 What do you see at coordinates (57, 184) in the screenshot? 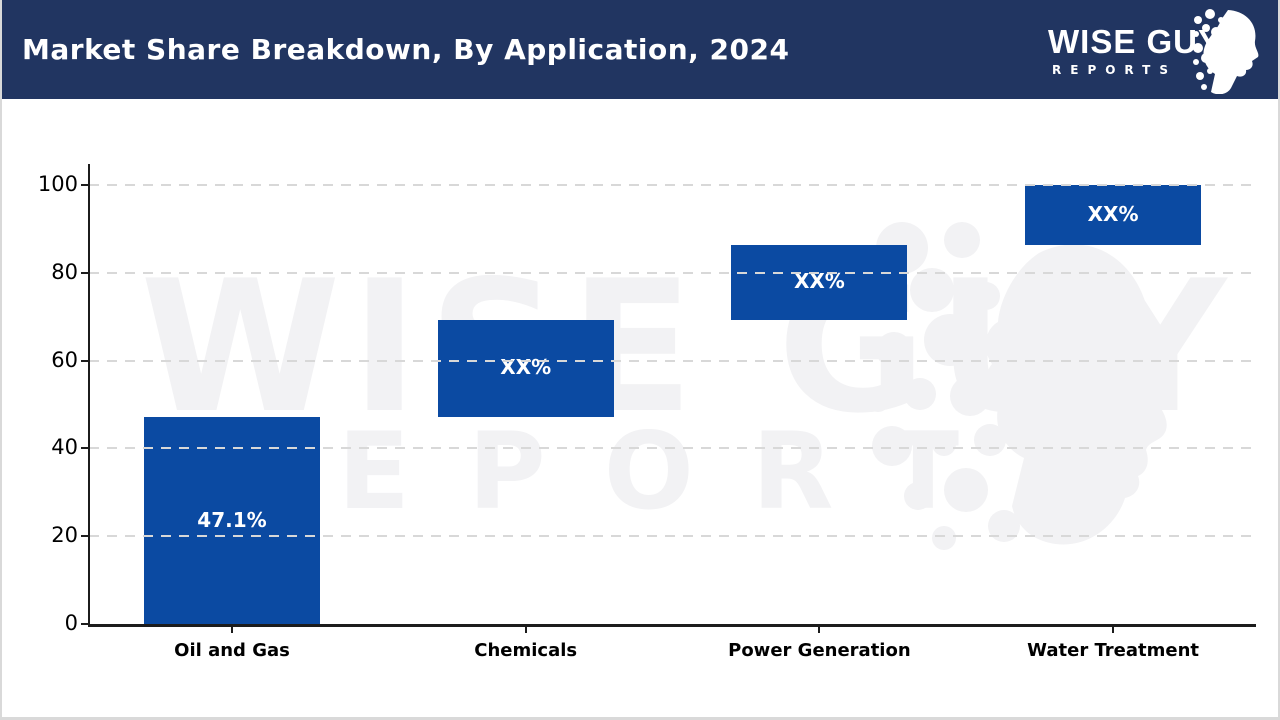
I see `y-tick-label-100: 100` at bounding box center [57, 184].